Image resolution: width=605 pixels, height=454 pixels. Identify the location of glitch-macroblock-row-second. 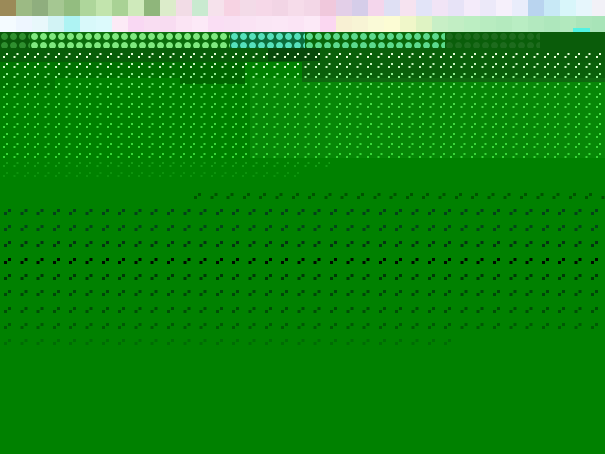
(302, 24).